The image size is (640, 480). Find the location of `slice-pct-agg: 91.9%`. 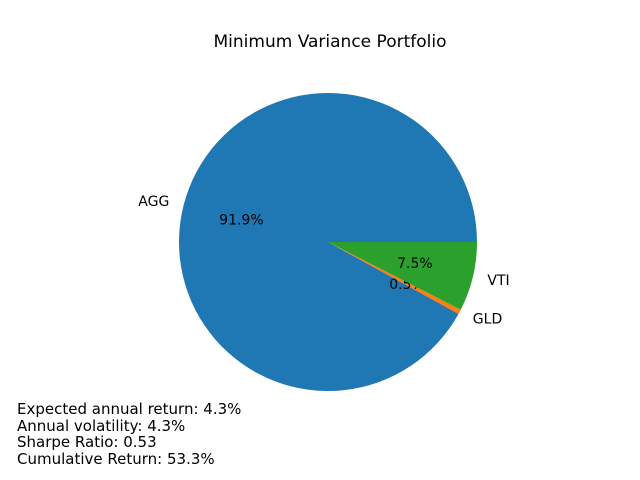

slice-pct-agg: 91.9% is located at coordinates (241, 221).